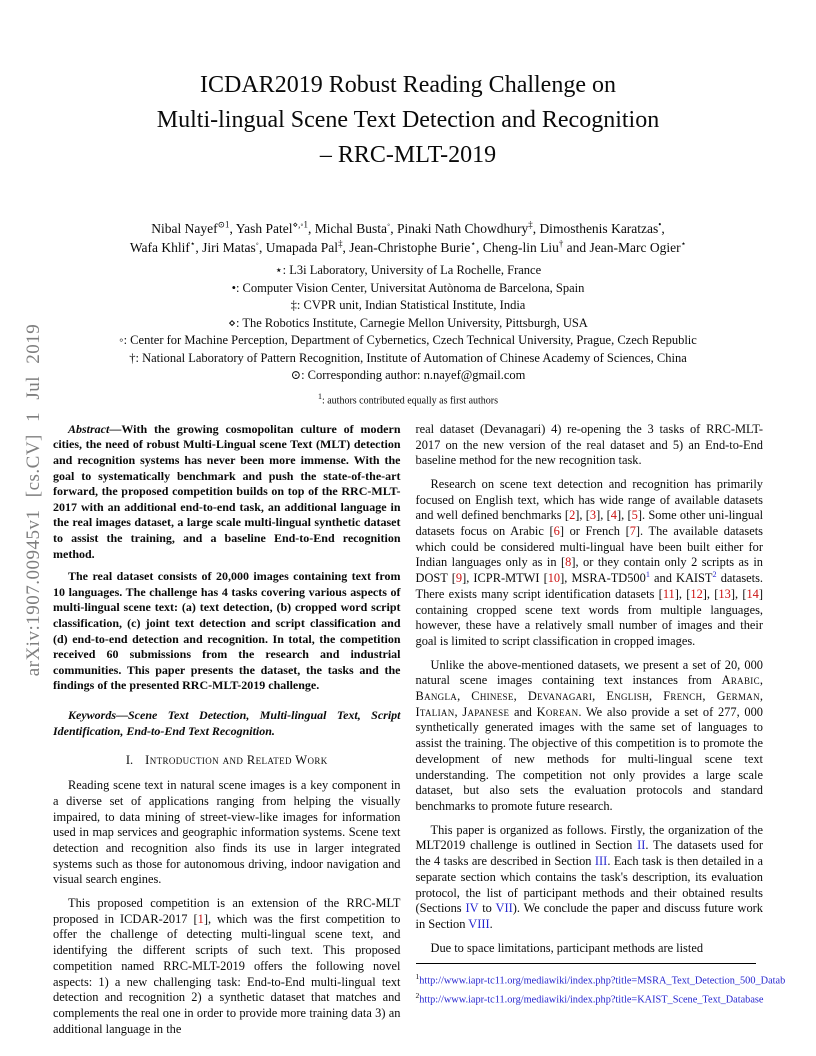  I want to click on text-segment: Abstract, so click(89, 428).